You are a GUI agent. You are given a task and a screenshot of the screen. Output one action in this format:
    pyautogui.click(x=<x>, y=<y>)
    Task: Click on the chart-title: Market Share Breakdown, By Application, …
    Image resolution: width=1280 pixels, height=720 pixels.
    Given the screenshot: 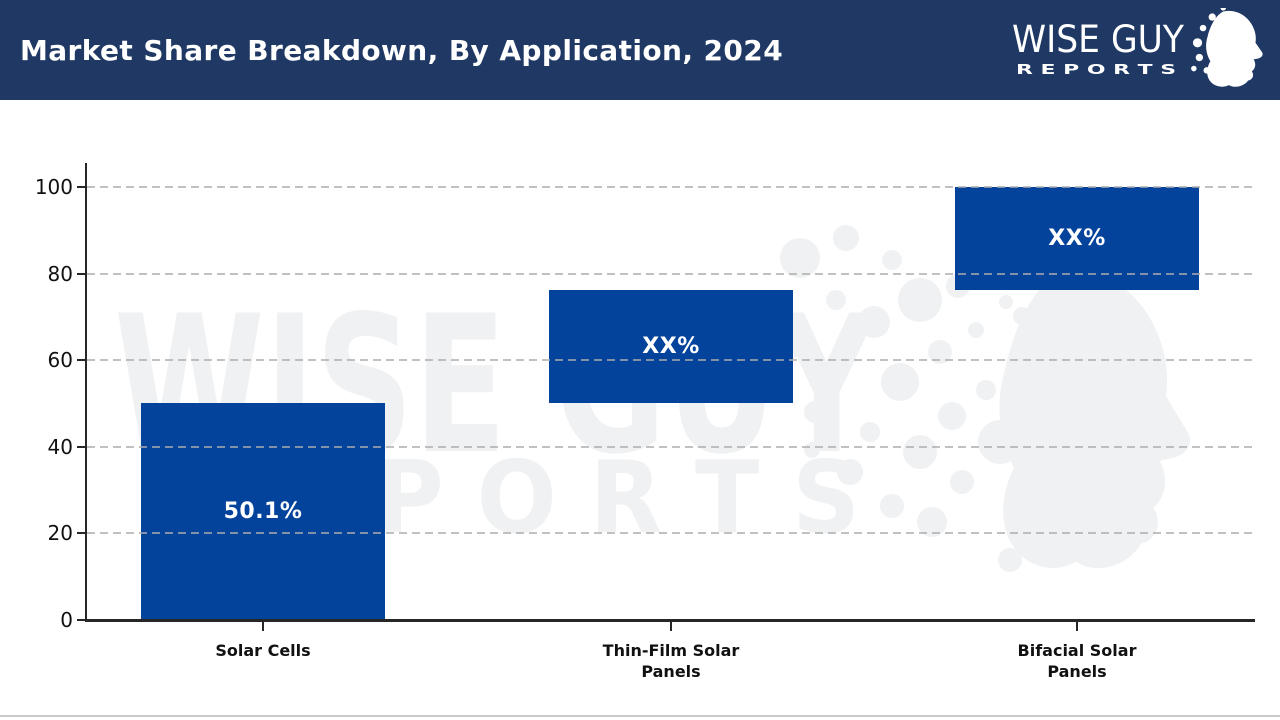 What is the action you would take?
    pyautogui.click(x=402, y=50)
    